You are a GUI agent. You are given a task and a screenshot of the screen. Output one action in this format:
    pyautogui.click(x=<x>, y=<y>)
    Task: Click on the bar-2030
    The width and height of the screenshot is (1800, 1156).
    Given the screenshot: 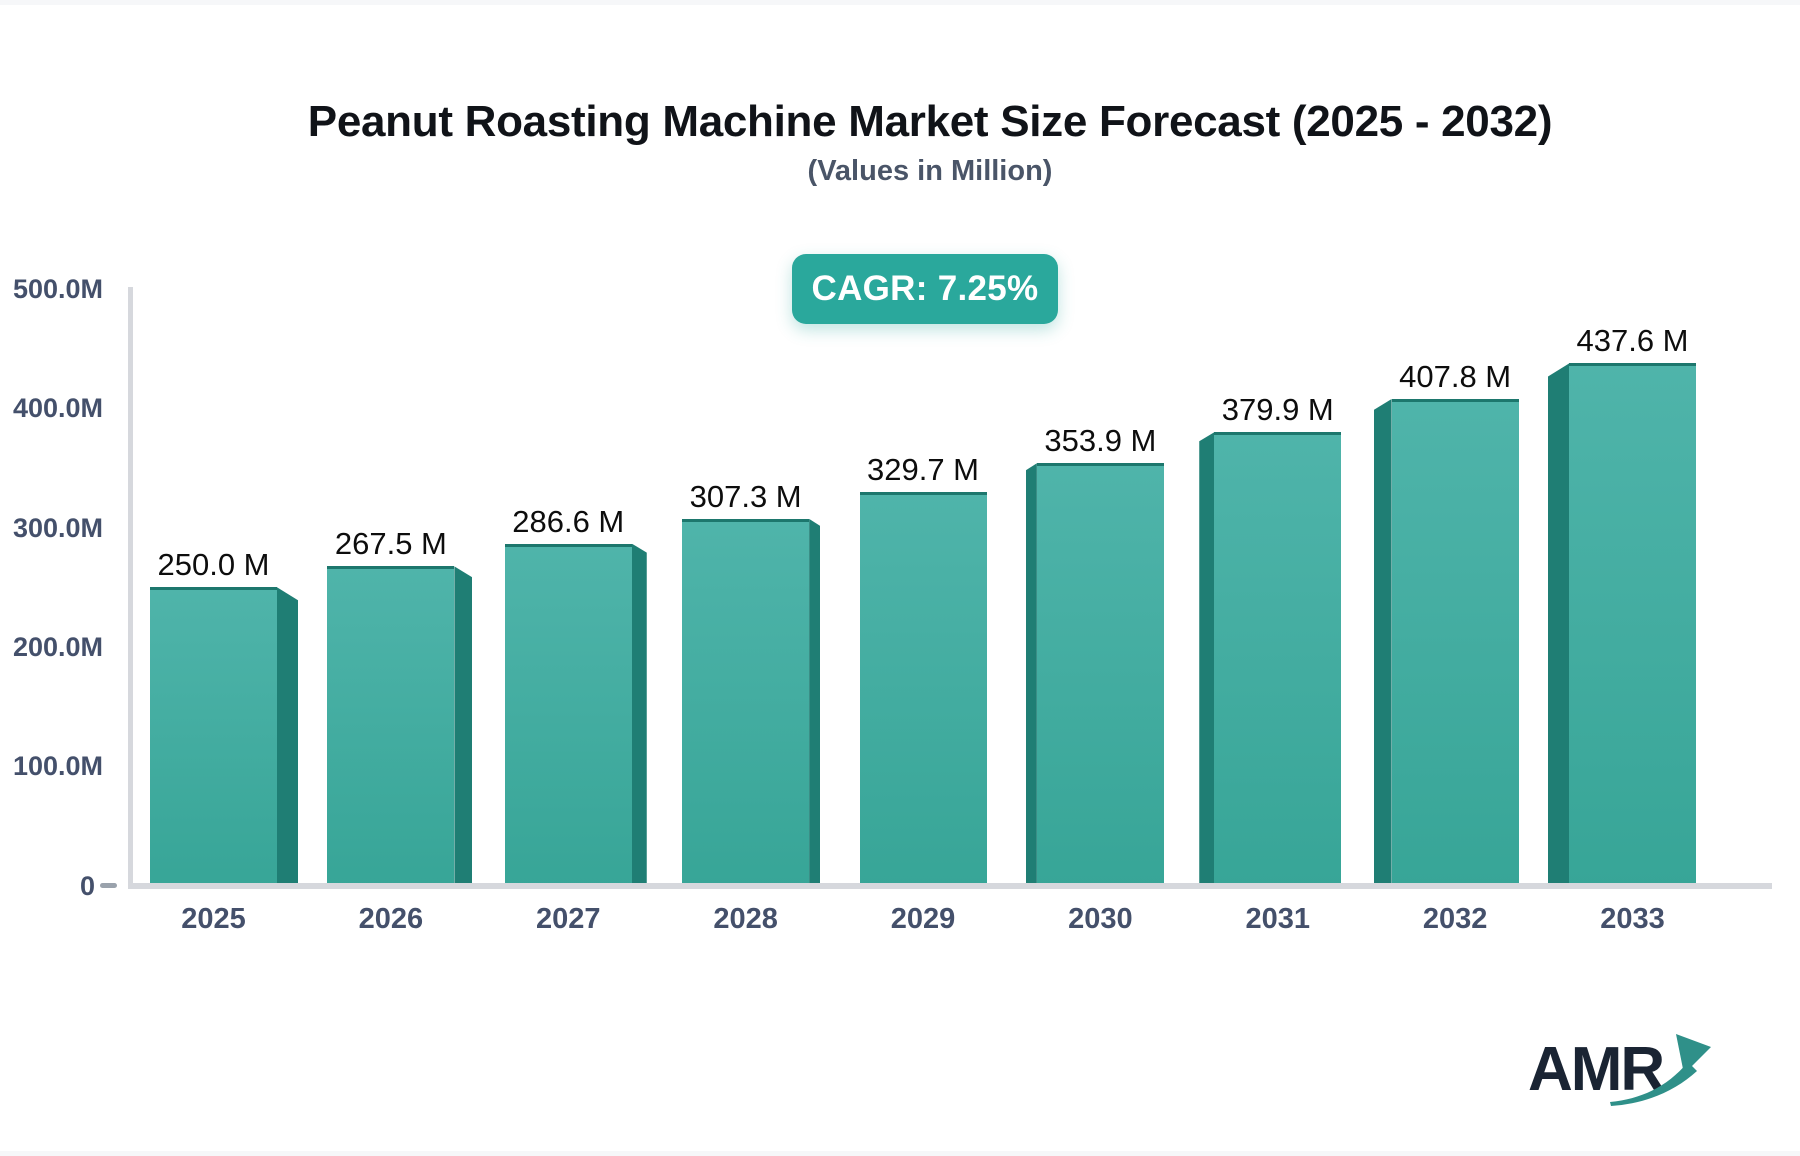 What is the action you would take?
    pyautogui.click(x=1100, y=676)
    